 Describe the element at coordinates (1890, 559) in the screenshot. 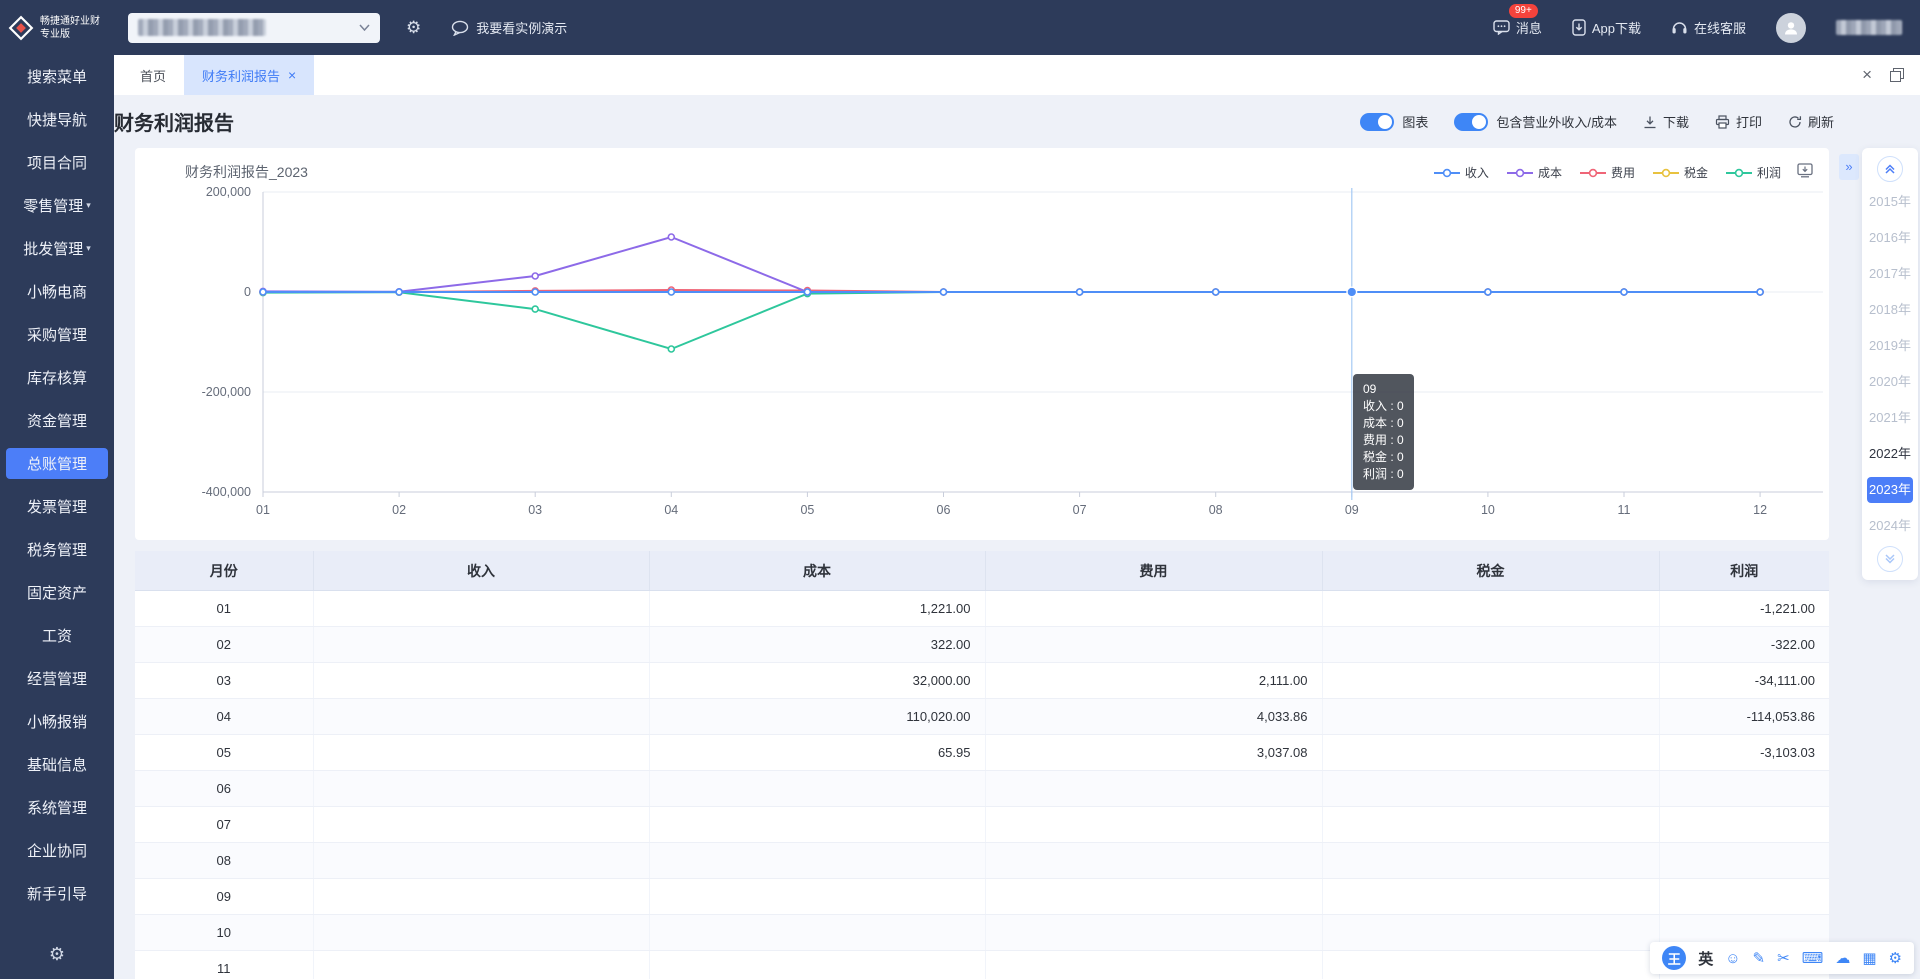

I see `year-scroll-down-button` at that location.